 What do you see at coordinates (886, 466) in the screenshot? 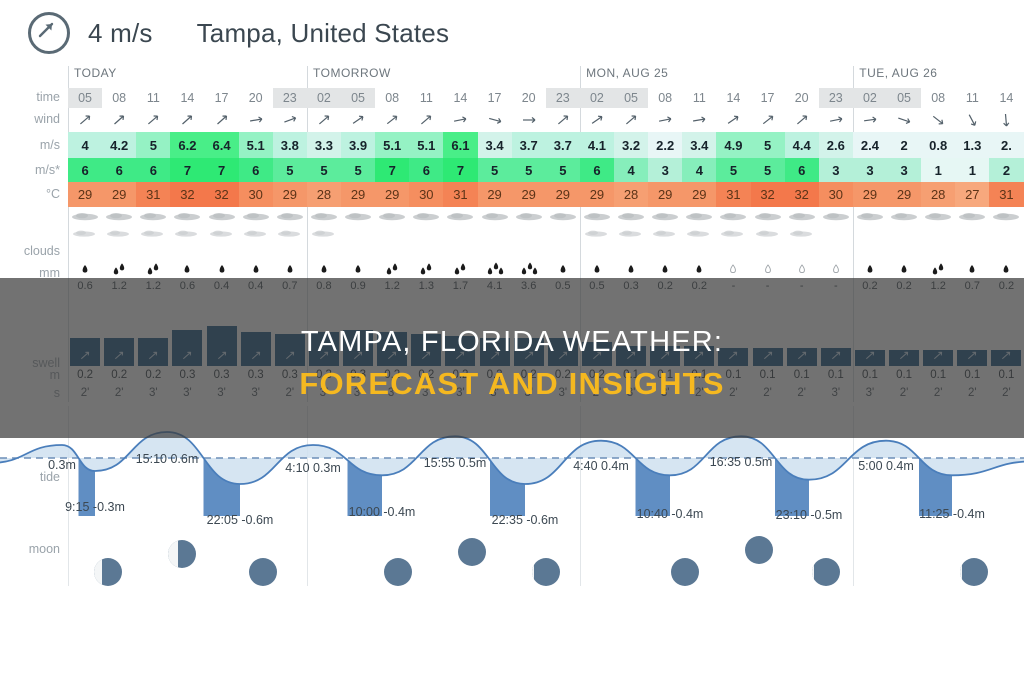
I see `tide-extreme-label: 5:00 0.4m` at bounding box center [886, 466].